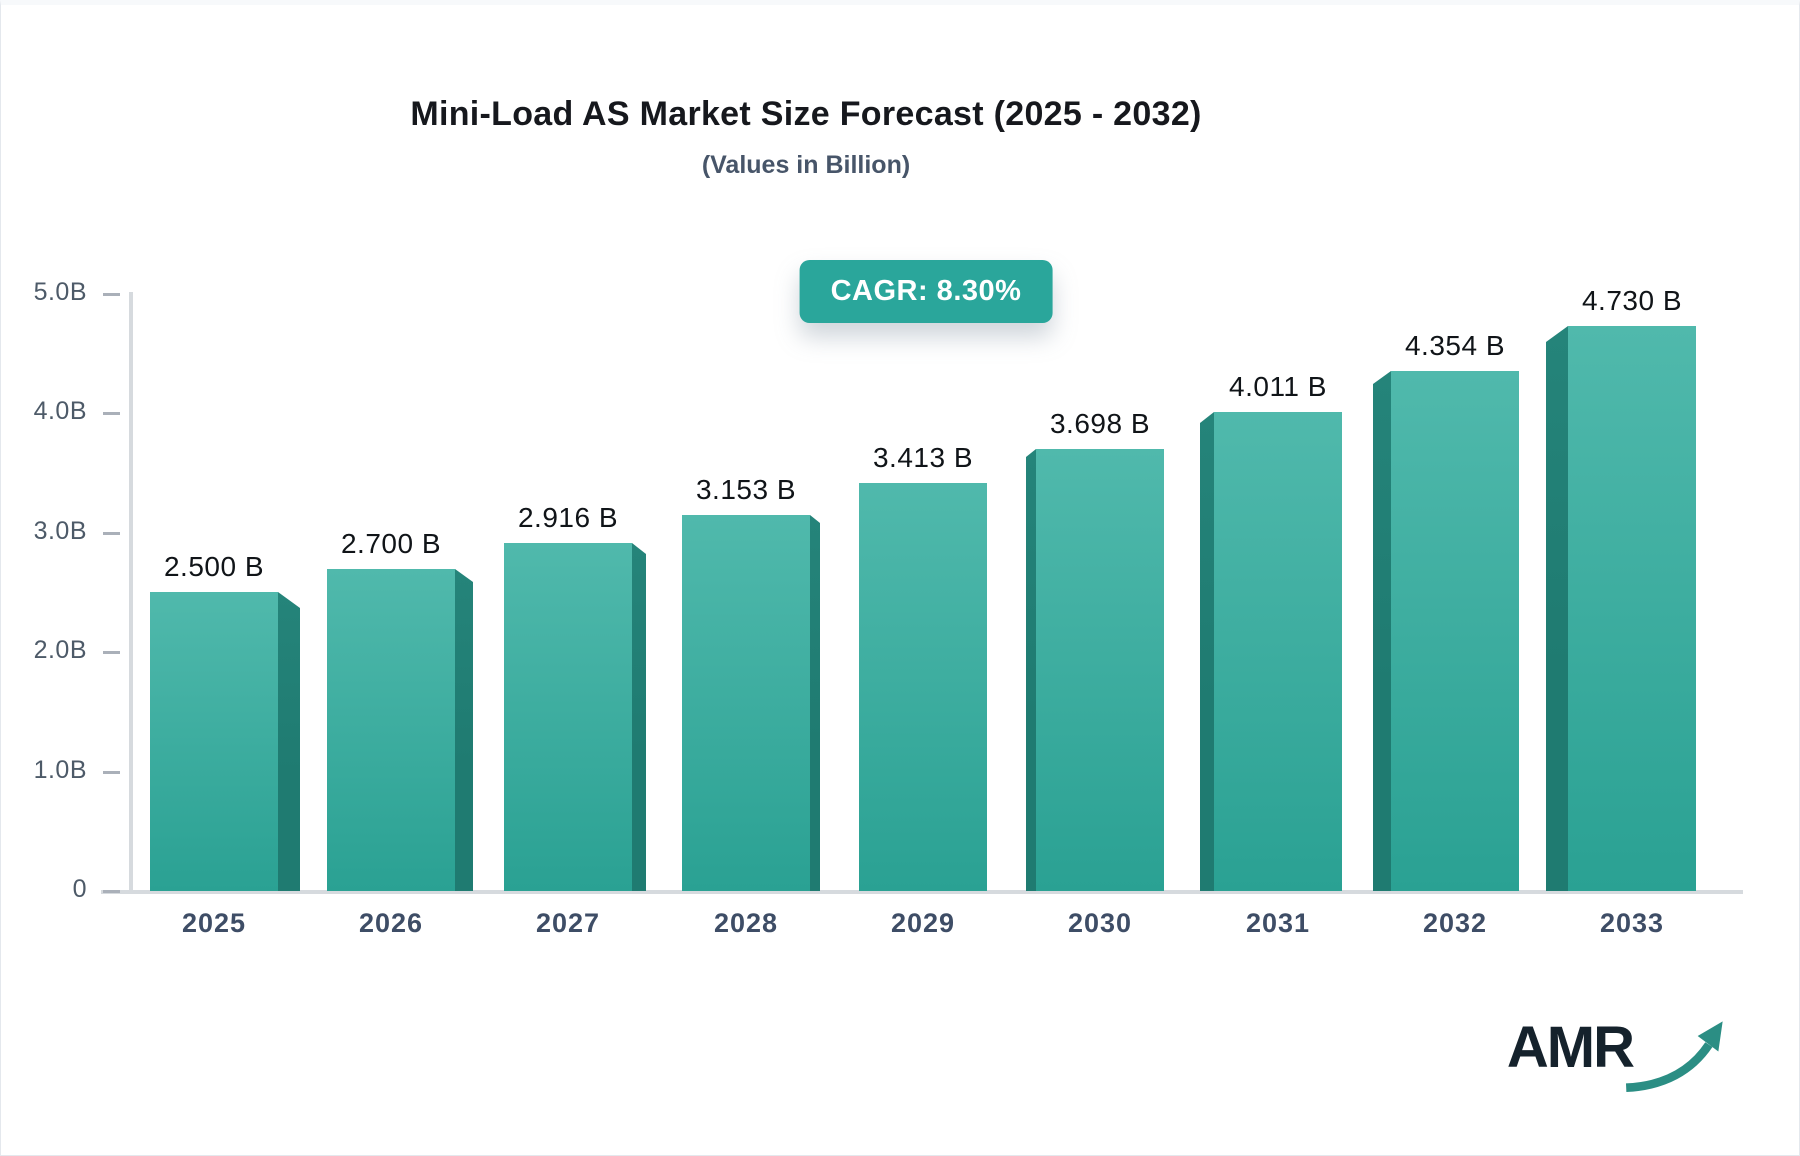 This screenshot has height=1156, width=1800. What do you see at coordinates (806, 165) in the screenshot?
I see `chart-subtitle: (Values in Billion)` at bounding box center [806, 165].